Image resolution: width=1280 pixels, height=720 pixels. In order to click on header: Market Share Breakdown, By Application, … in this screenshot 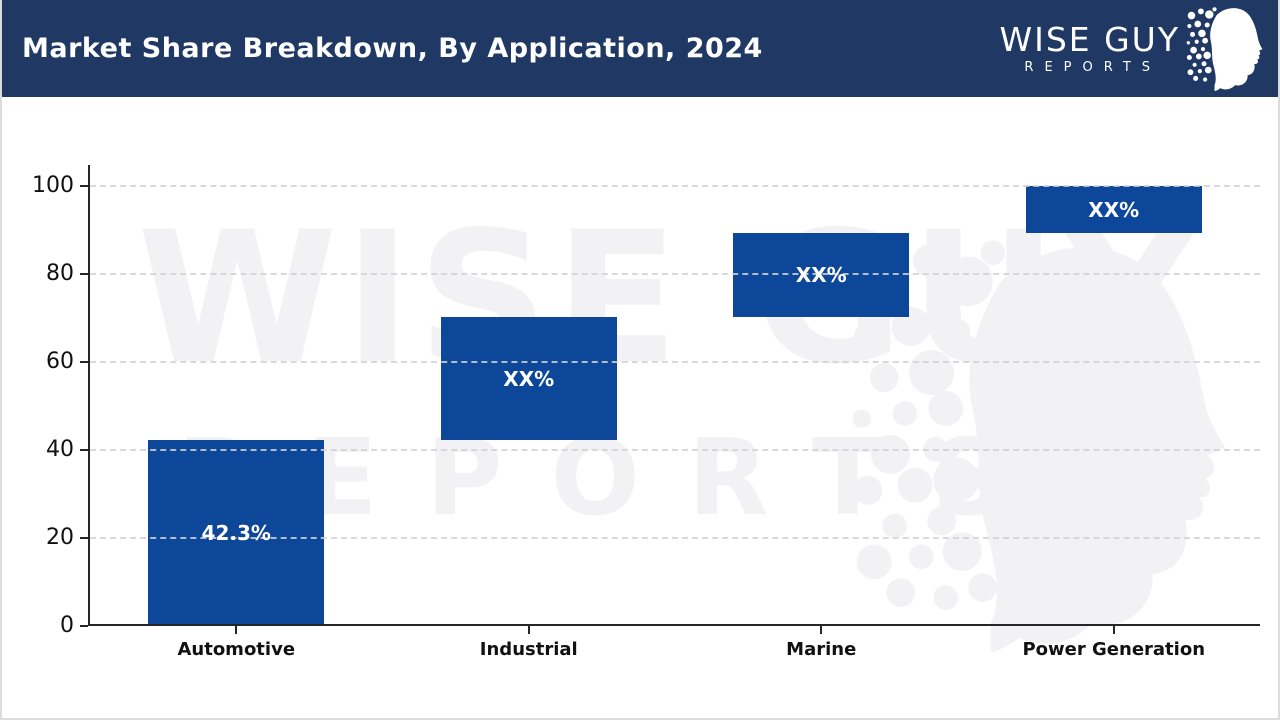, I will do `click(640, 48)`.